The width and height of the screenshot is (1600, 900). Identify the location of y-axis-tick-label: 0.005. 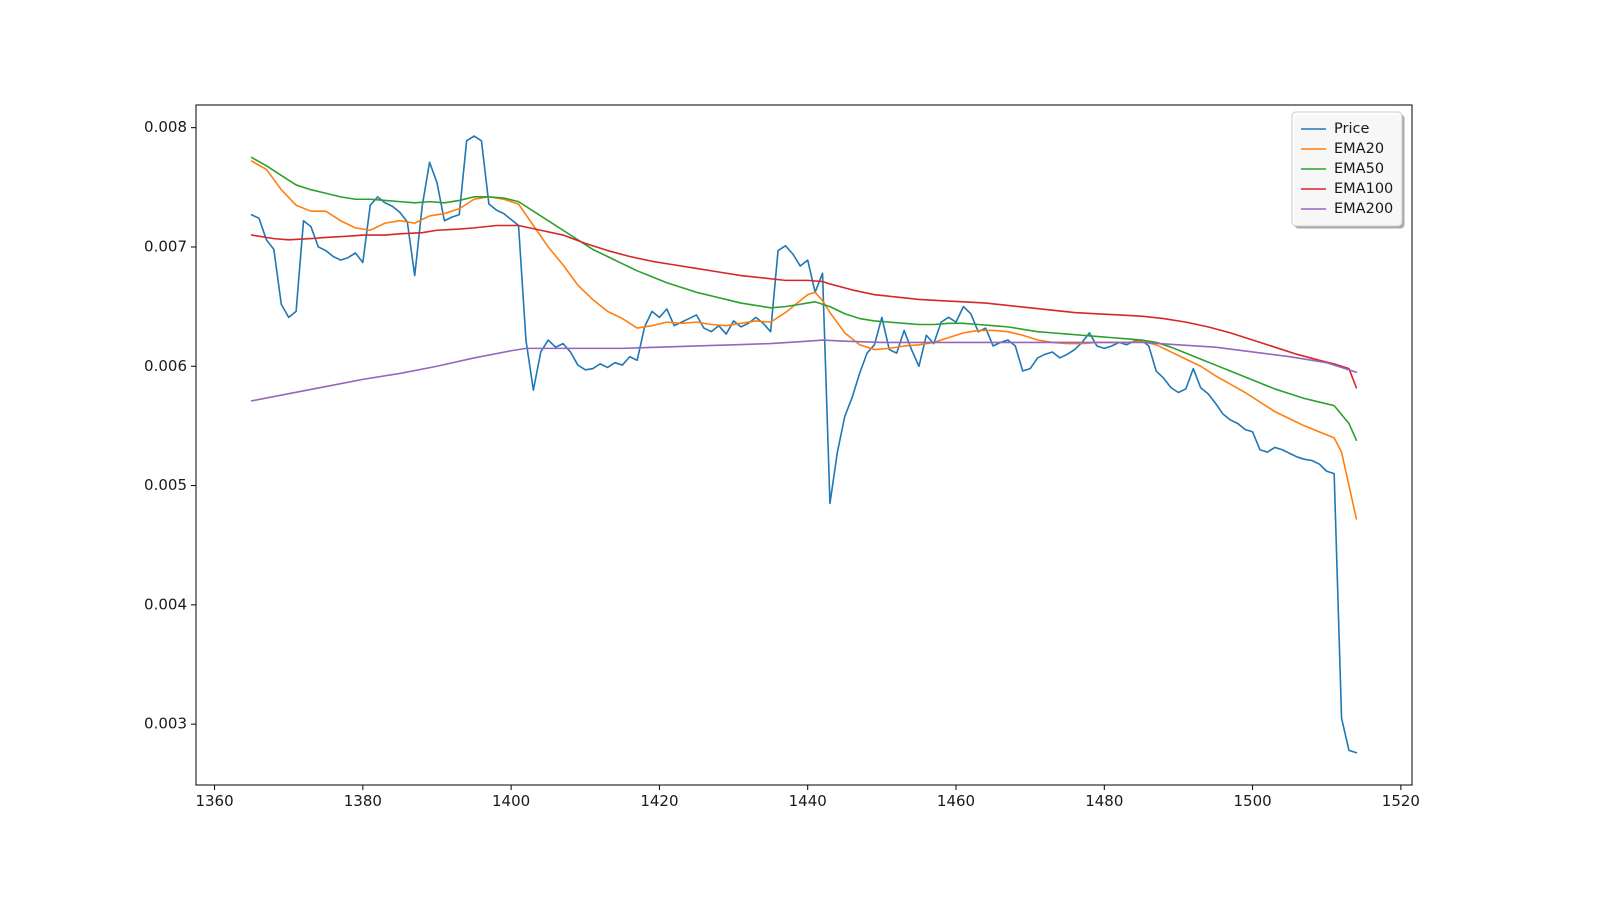
(165, 485).